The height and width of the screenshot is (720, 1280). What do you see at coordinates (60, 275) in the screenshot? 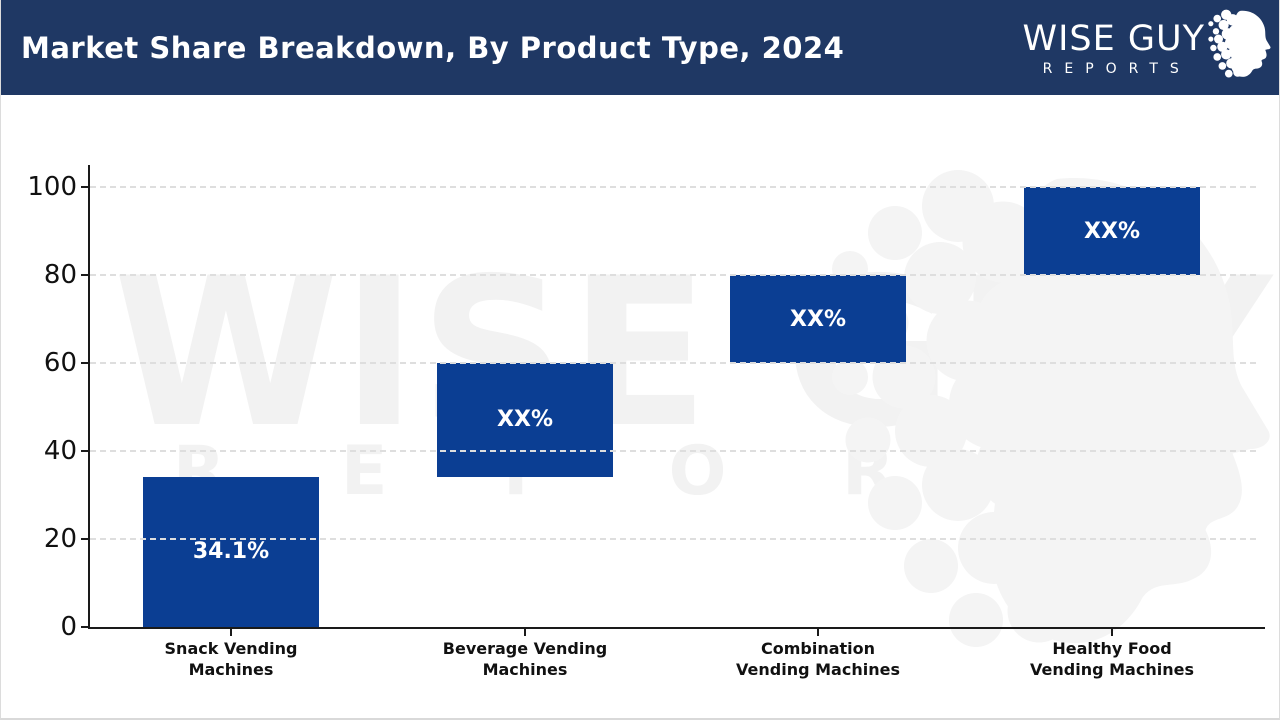
I see `y-tick-label: 80` at bounding box center [60, 275].